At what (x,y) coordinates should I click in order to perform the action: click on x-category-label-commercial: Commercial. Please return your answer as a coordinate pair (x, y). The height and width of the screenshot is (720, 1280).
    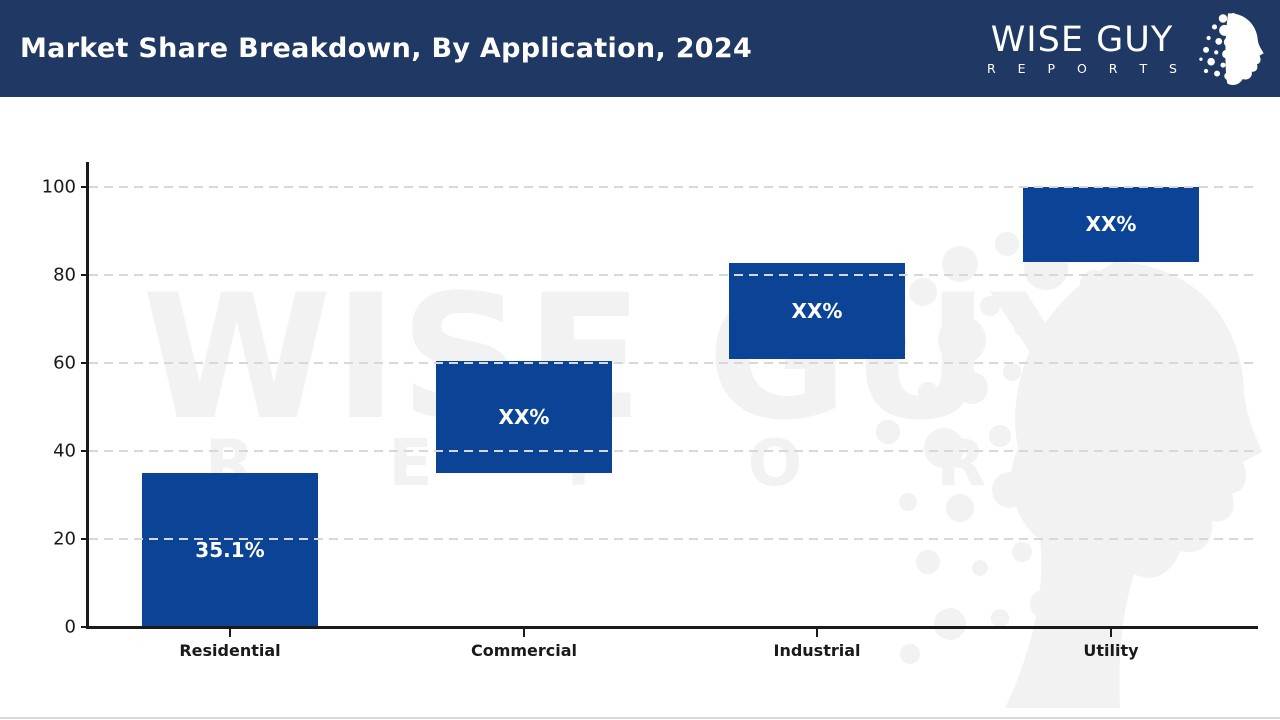
    Looking at the image, I should click on (524, 650).